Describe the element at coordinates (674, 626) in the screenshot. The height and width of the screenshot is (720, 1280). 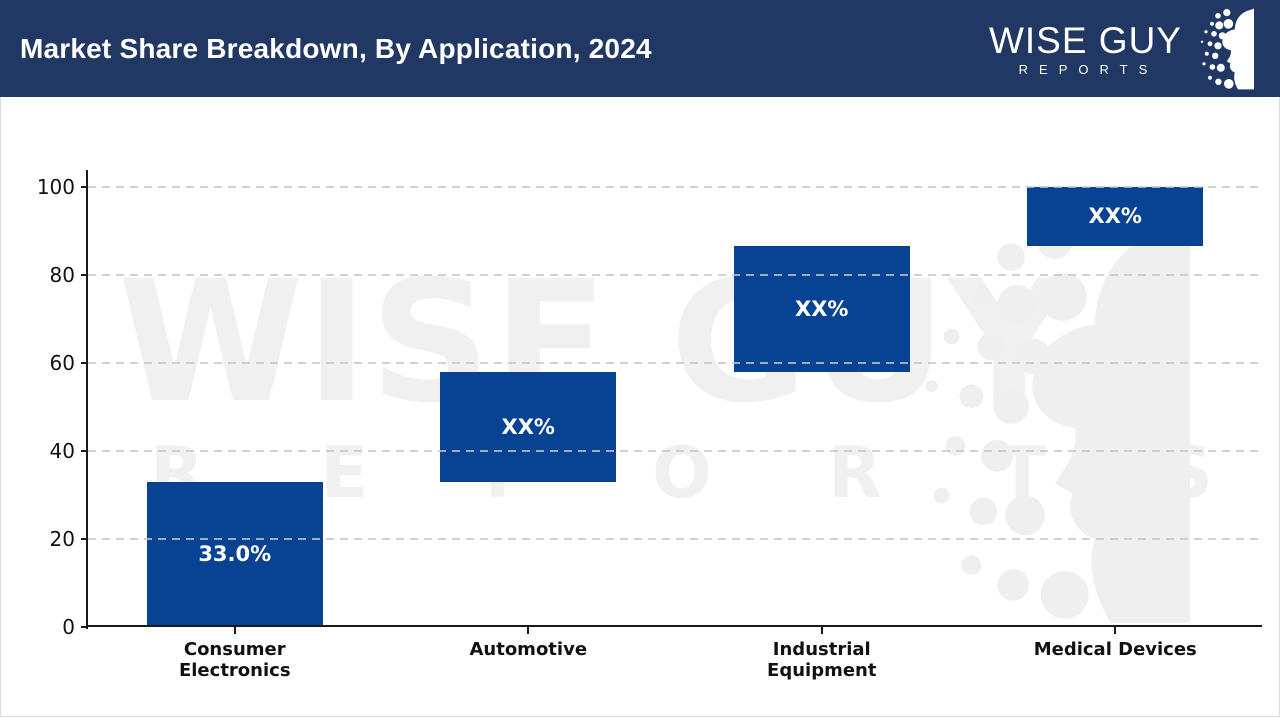
I see `x-axis-line` at that location.